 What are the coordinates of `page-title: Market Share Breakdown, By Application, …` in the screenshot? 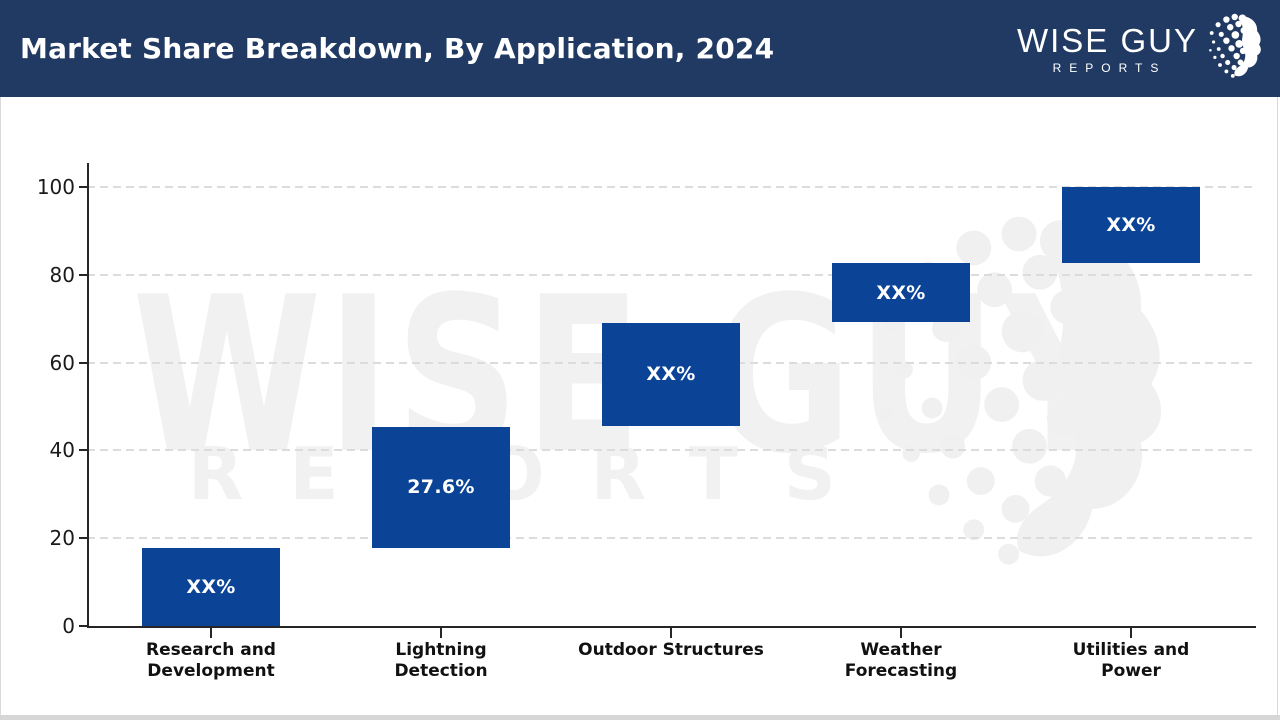 It's located at (397, 48).